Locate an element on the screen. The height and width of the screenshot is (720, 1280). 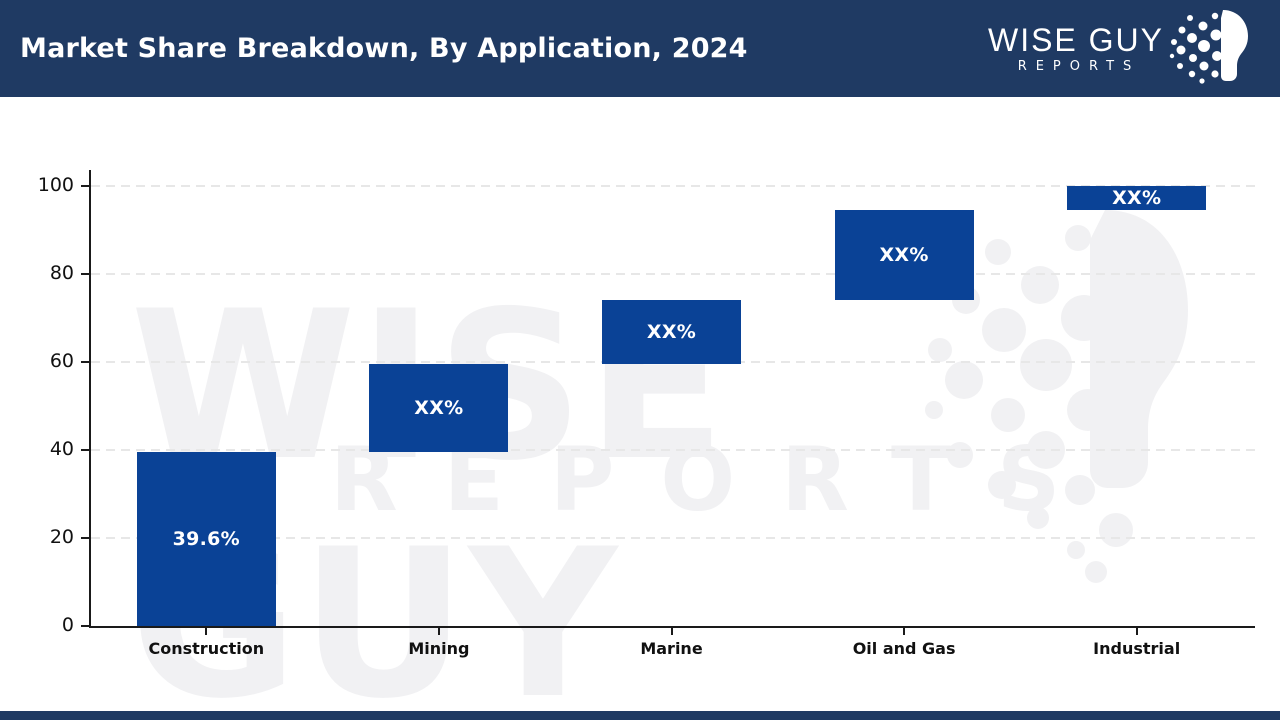
bar-mining: XX% is located at coordinates (439, 407).